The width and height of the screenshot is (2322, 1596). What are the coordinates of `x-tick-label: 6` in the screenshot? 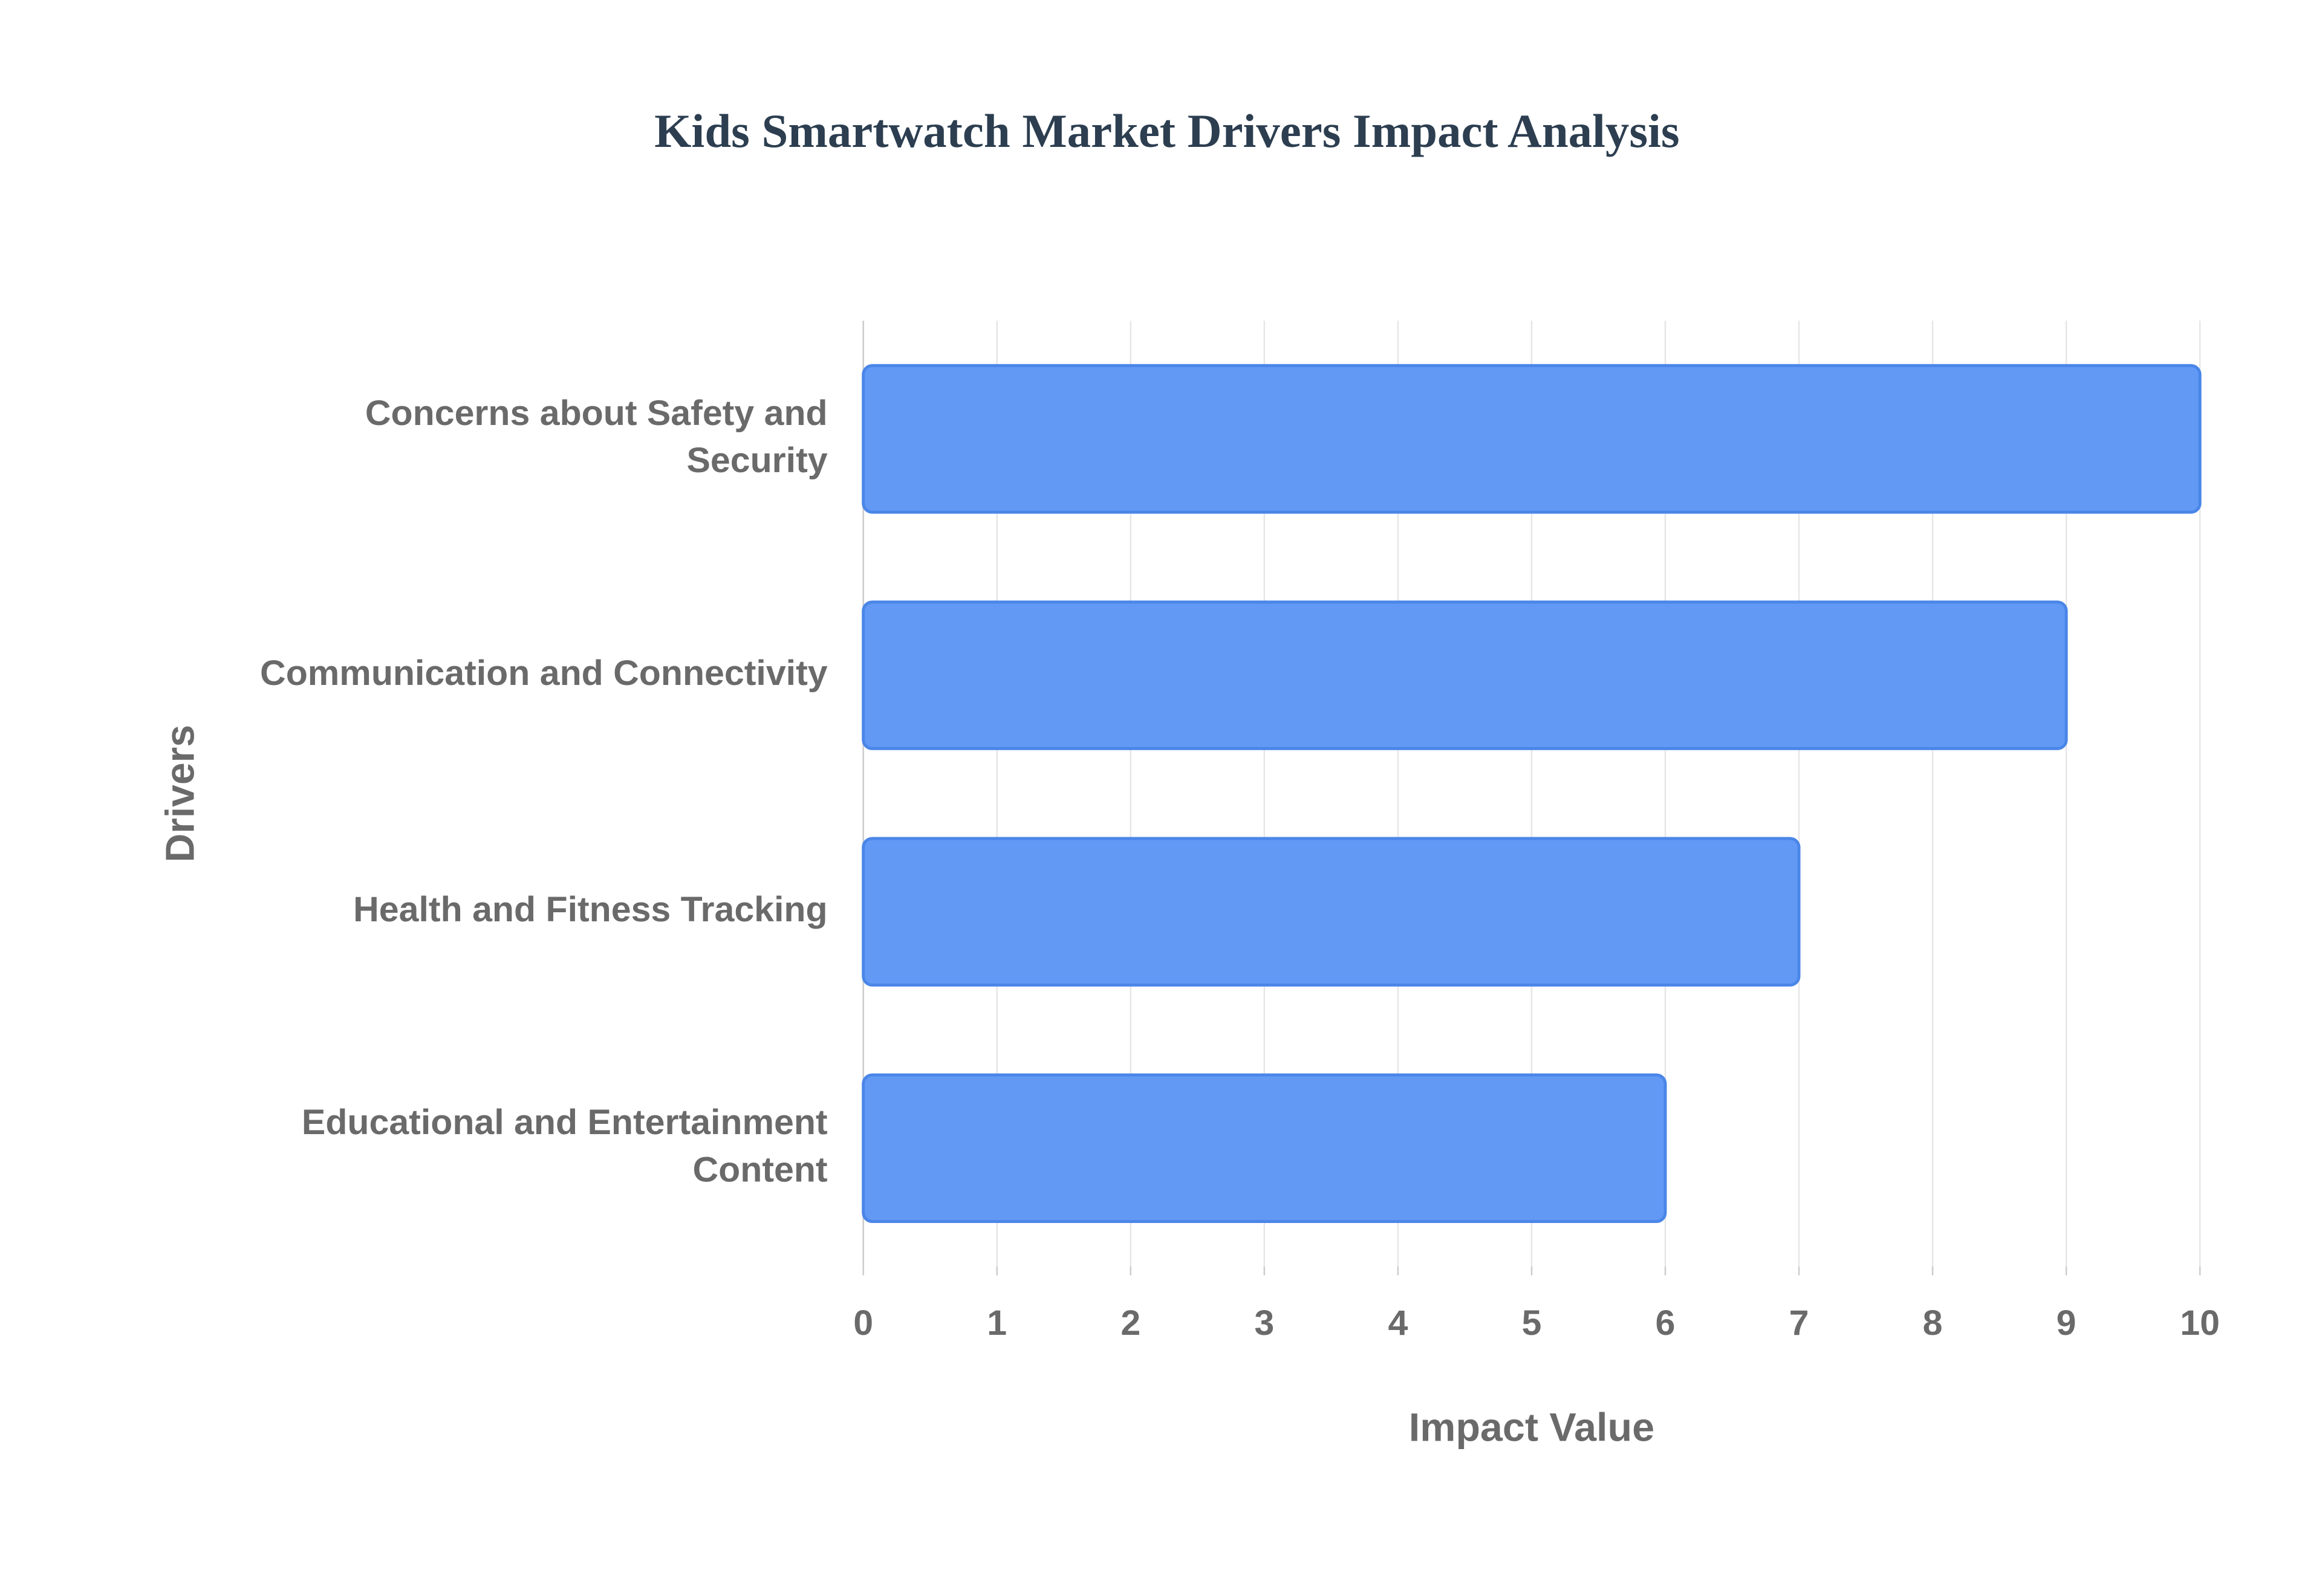 It's located at (1666, 1323).